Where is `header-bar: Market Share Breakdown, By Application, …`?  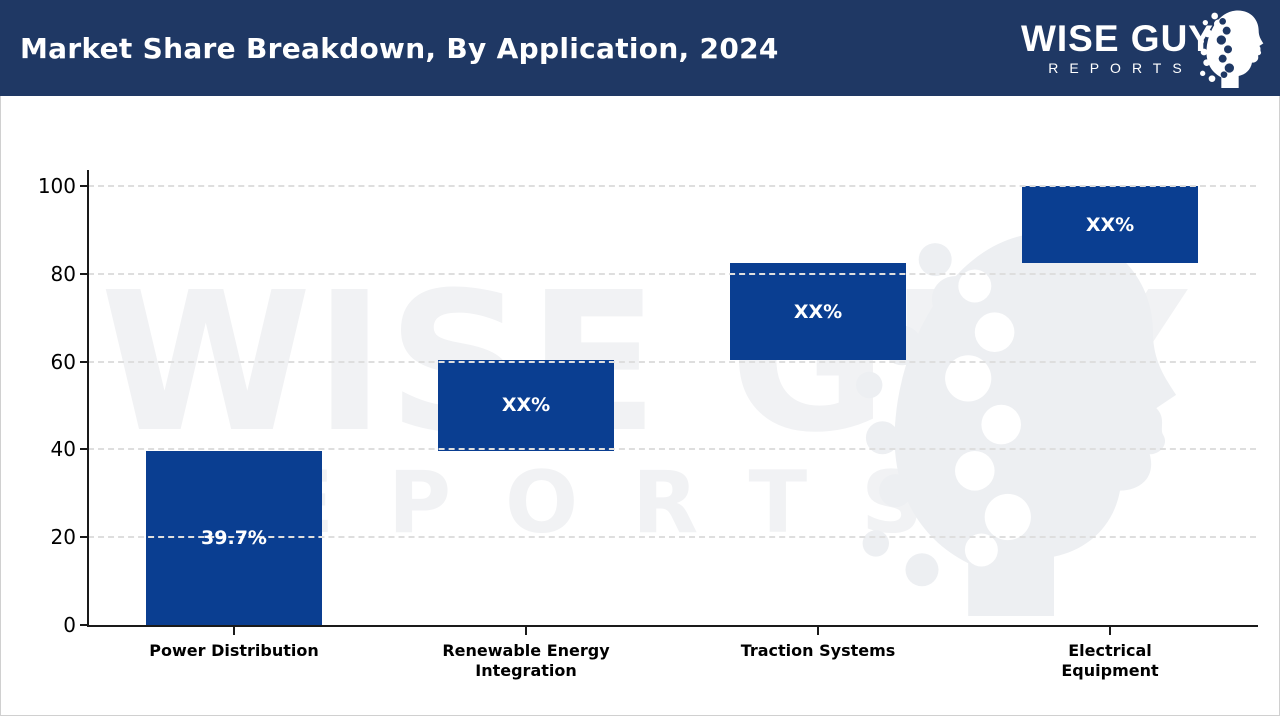 header-bar: Market Share Breakdown, By Application, … is located at coordinates (640, 48).